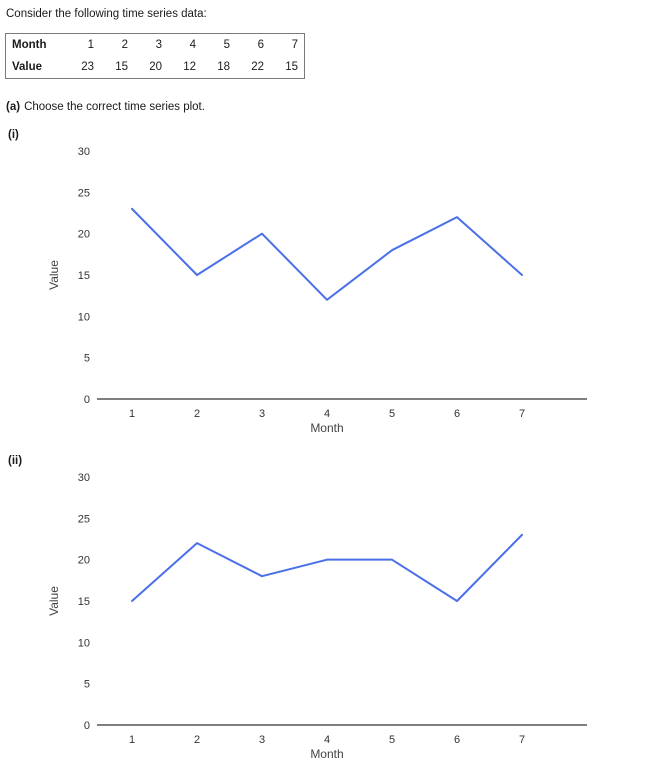 This screenshot has height=772, width=645. What do you see at coordinates (13, 135) in the screenshot?
I see `option-label-i: (i)` at bounding box center [13, 135].